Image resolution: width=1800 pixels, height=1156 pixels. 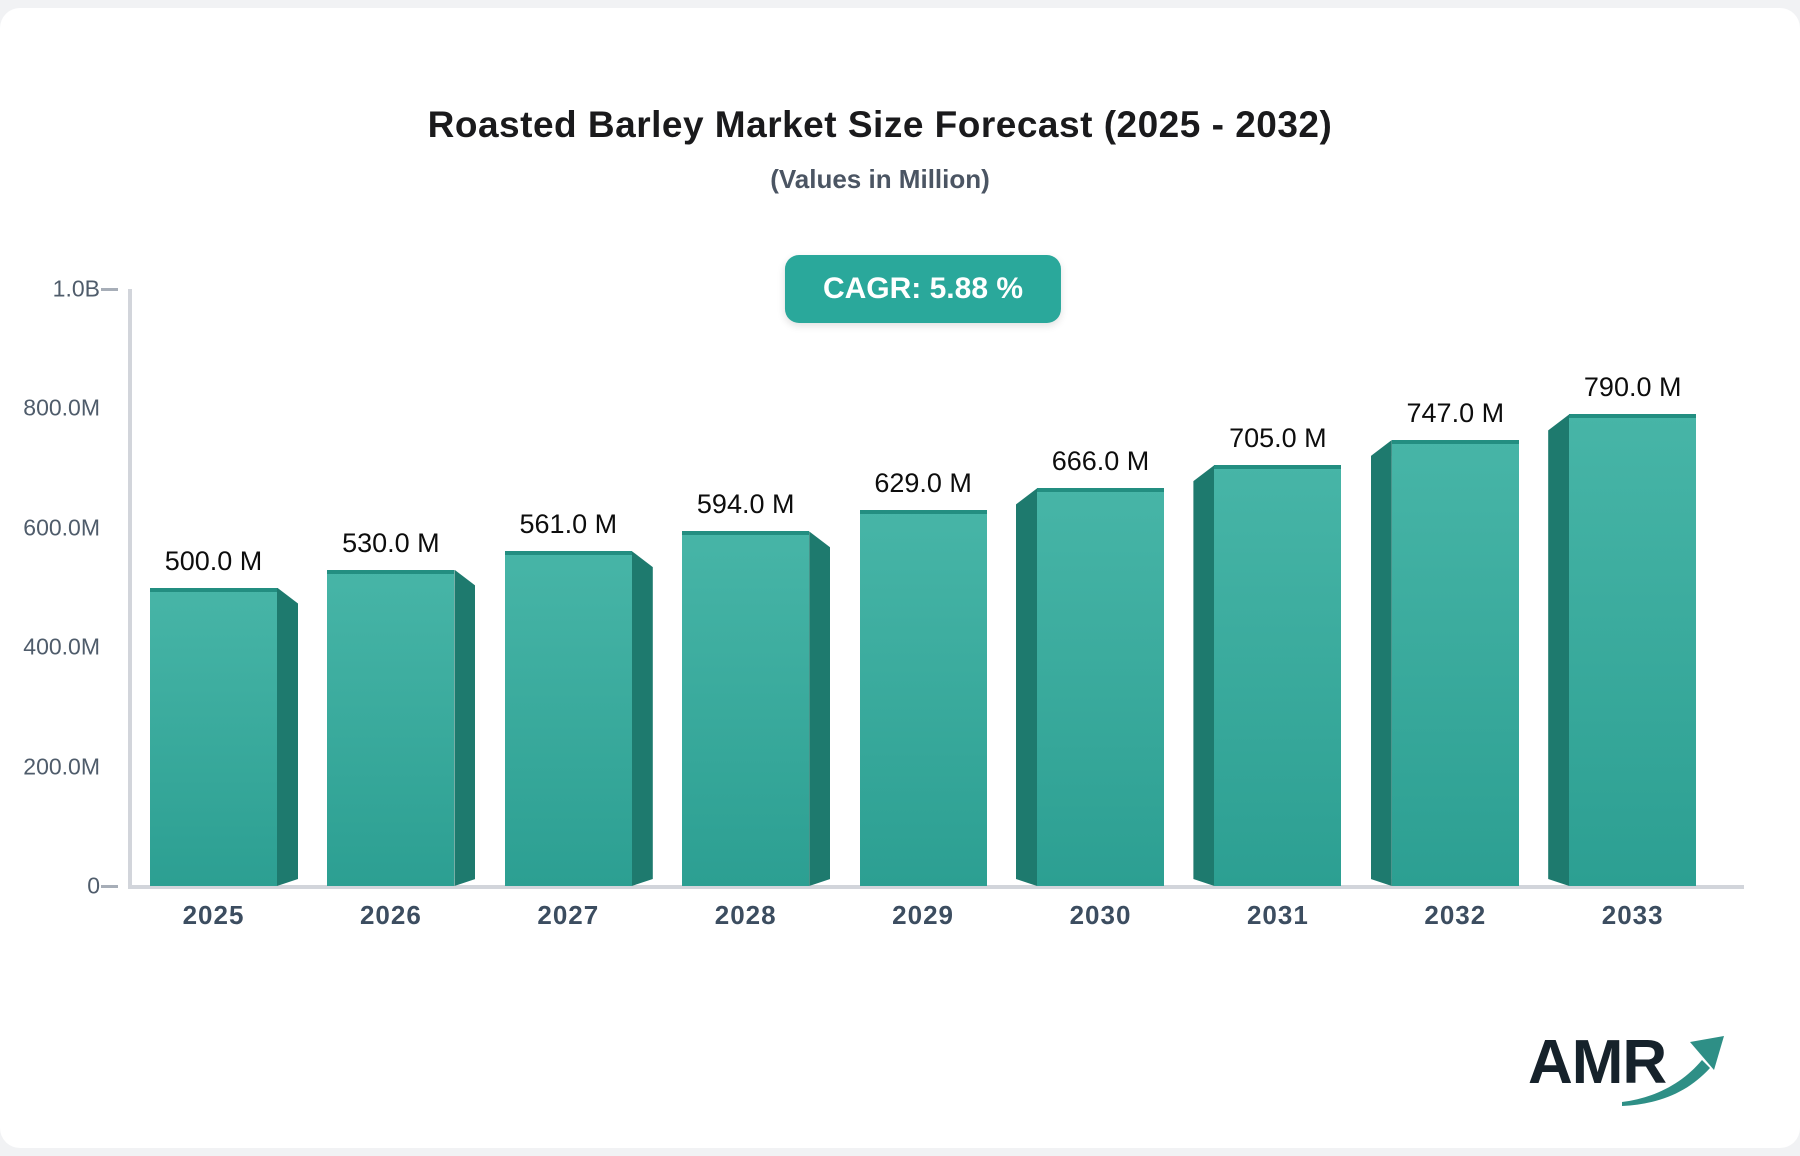 What do you see at coordinates (390, 915) in the screenshot?
I see `x-category-label: 2026` at bounding box center [390, 915].